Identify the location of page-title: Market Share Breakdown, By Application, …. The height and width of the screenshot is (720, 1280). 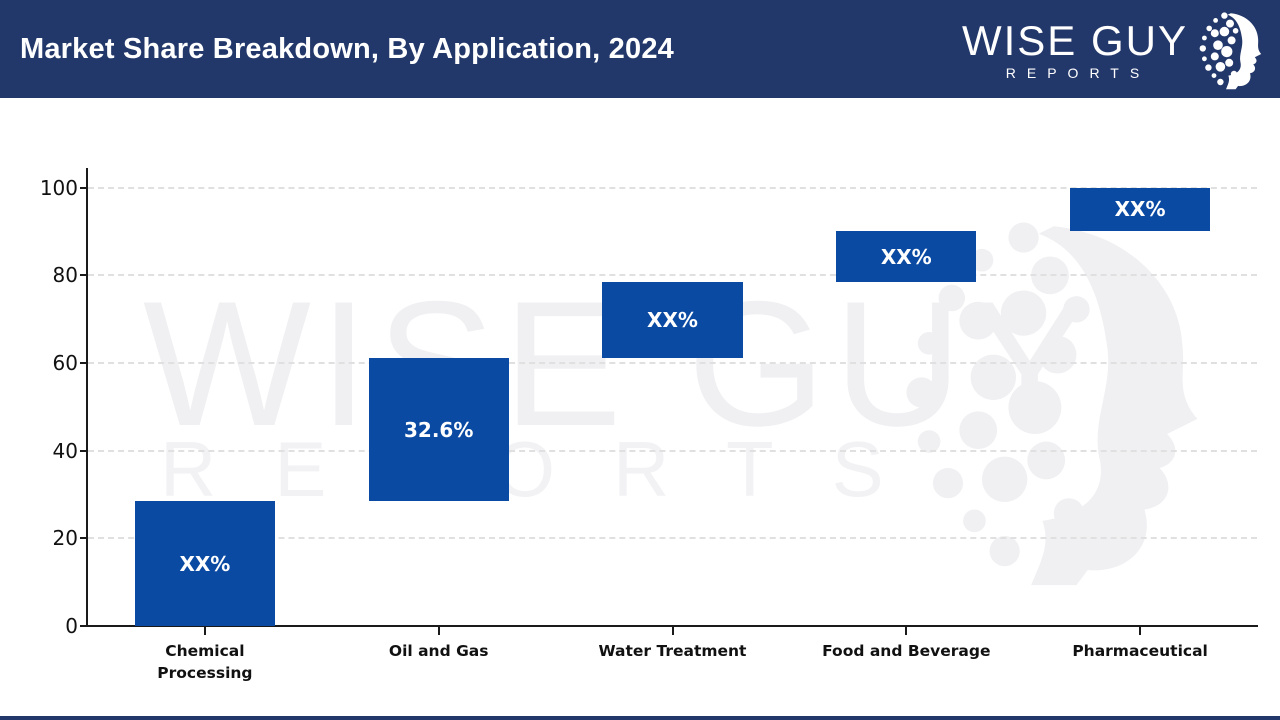
(347, 48).